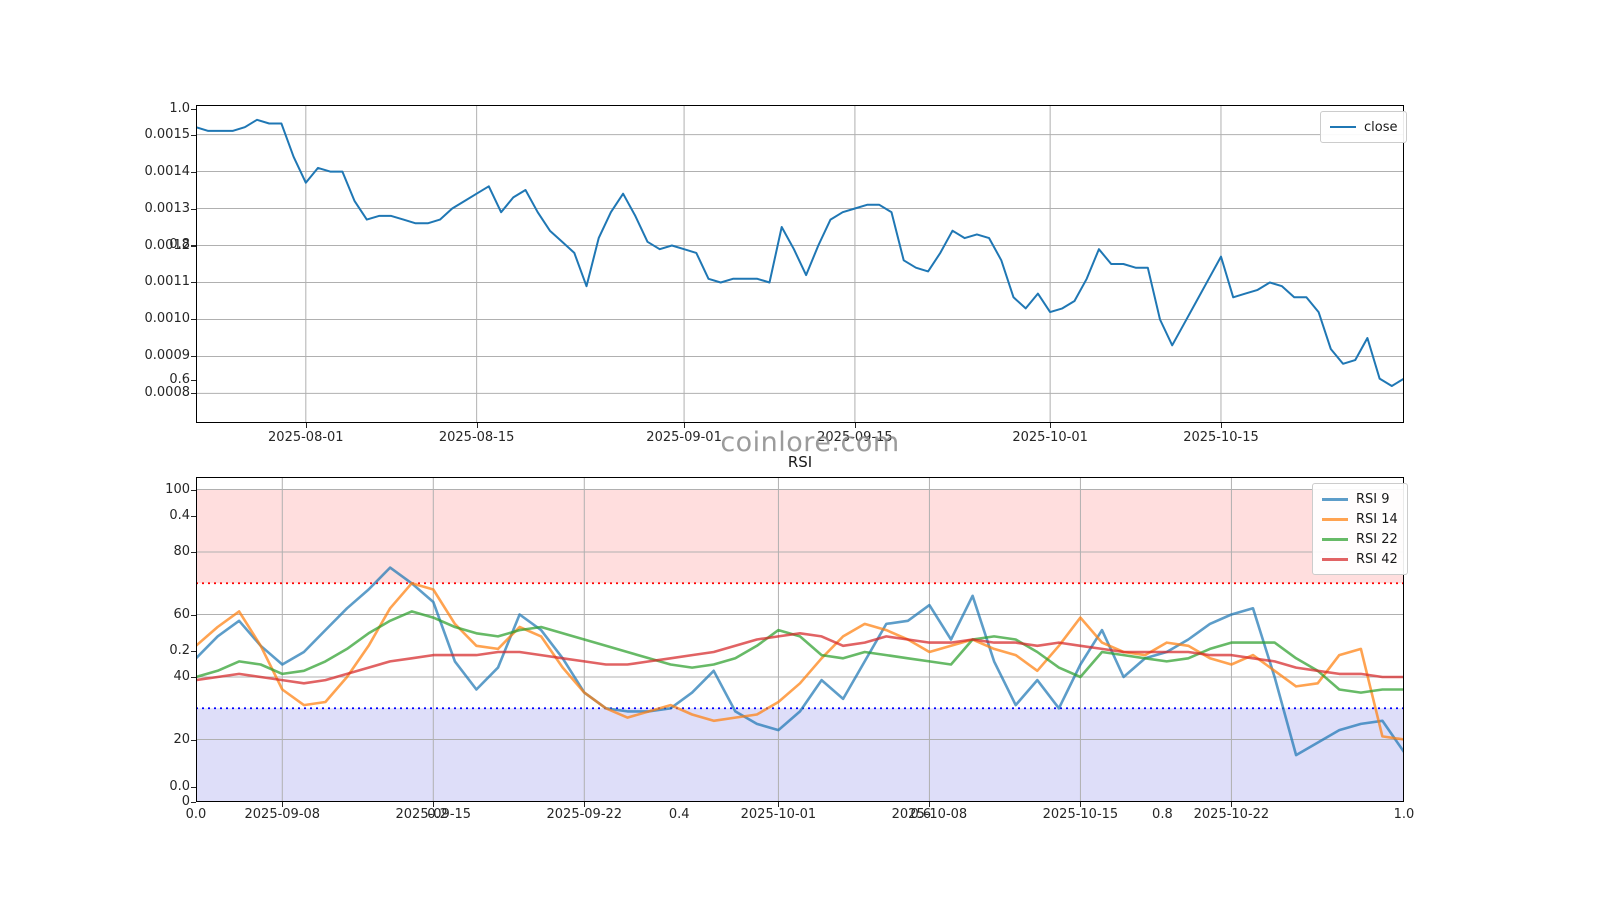  Describe the element at coordinates (179, 786) in the screenshot. I see `base-y-tick-label: 0.0` at that location.